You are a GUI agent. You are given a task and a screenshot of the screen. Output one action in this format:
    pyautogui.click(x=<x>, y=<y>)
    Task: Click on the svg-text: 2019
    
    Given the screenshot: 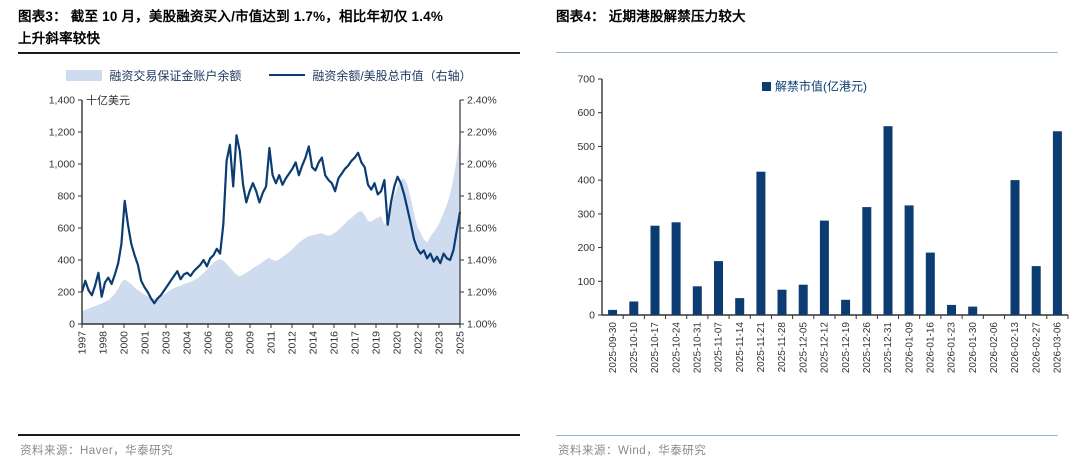 What is the action you would take?
    pyautogui.click(x=377, y=343)
    